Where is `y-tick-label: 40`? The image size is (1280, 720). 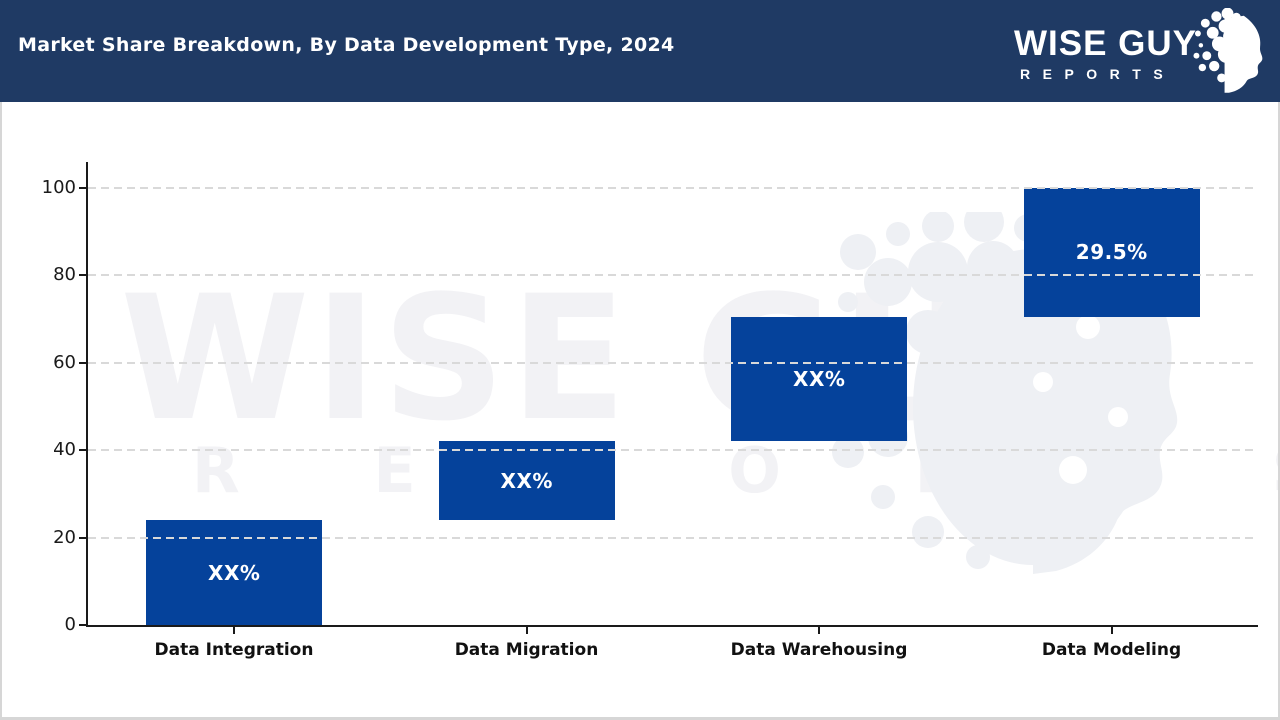
y-tick-label: 40 is located at coordinates (64, 449).